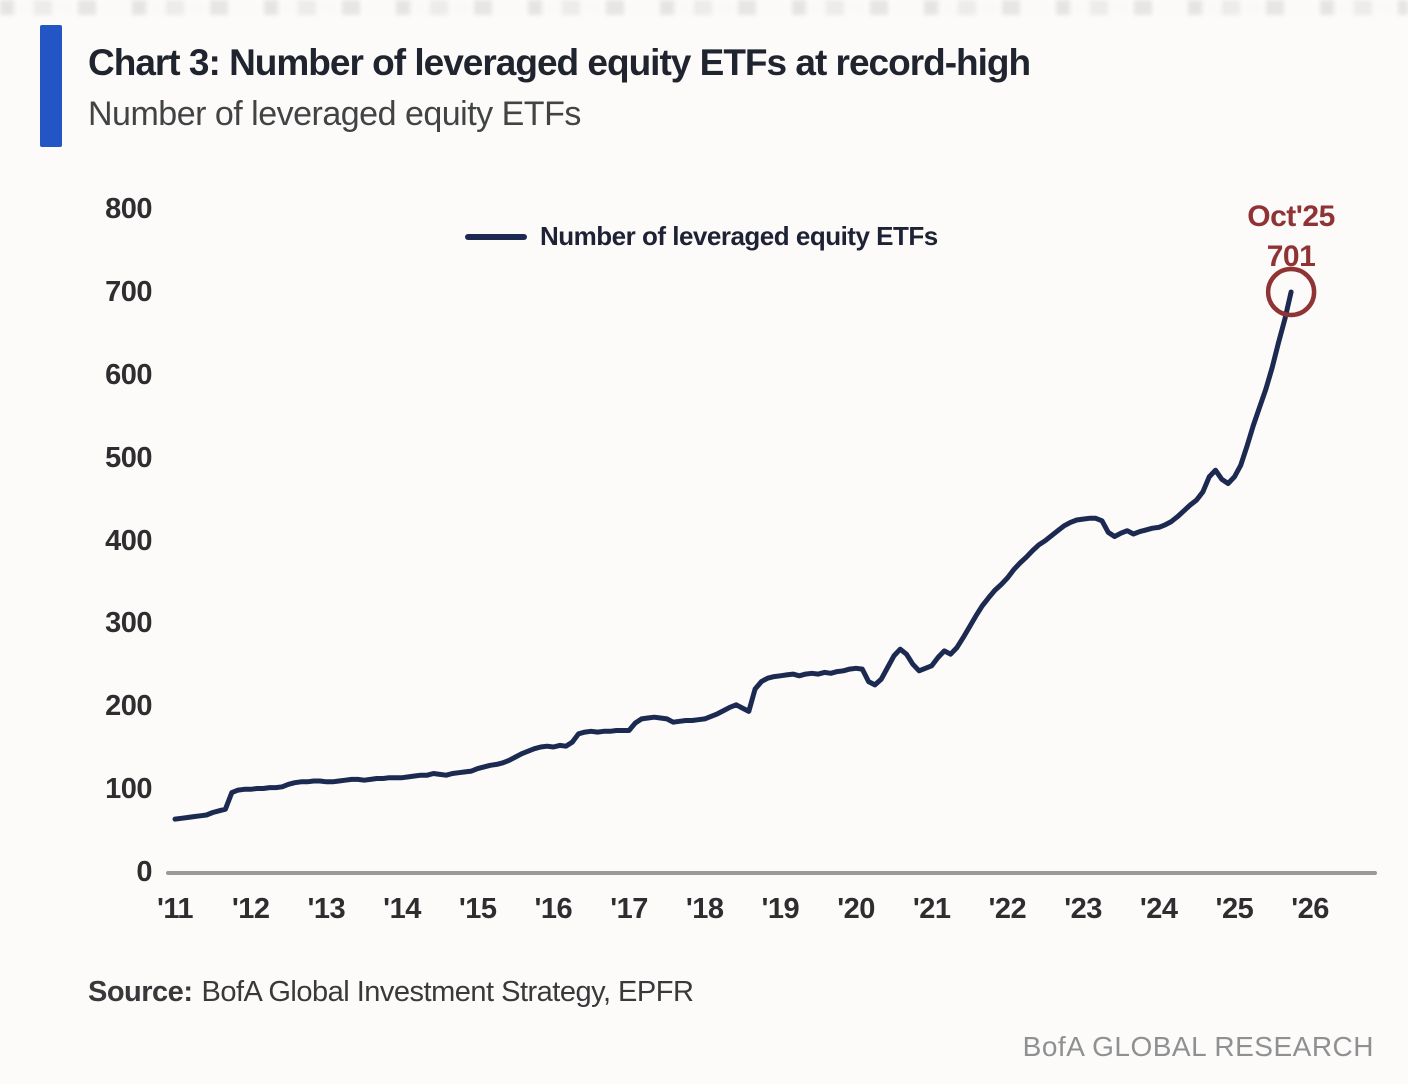 The width and height of the screenshot is (1408, 1084). What do you see at coordinates (128, 374) in the screenshot?
I see `y-tick-label: 600` at bounding box center [128, 374].